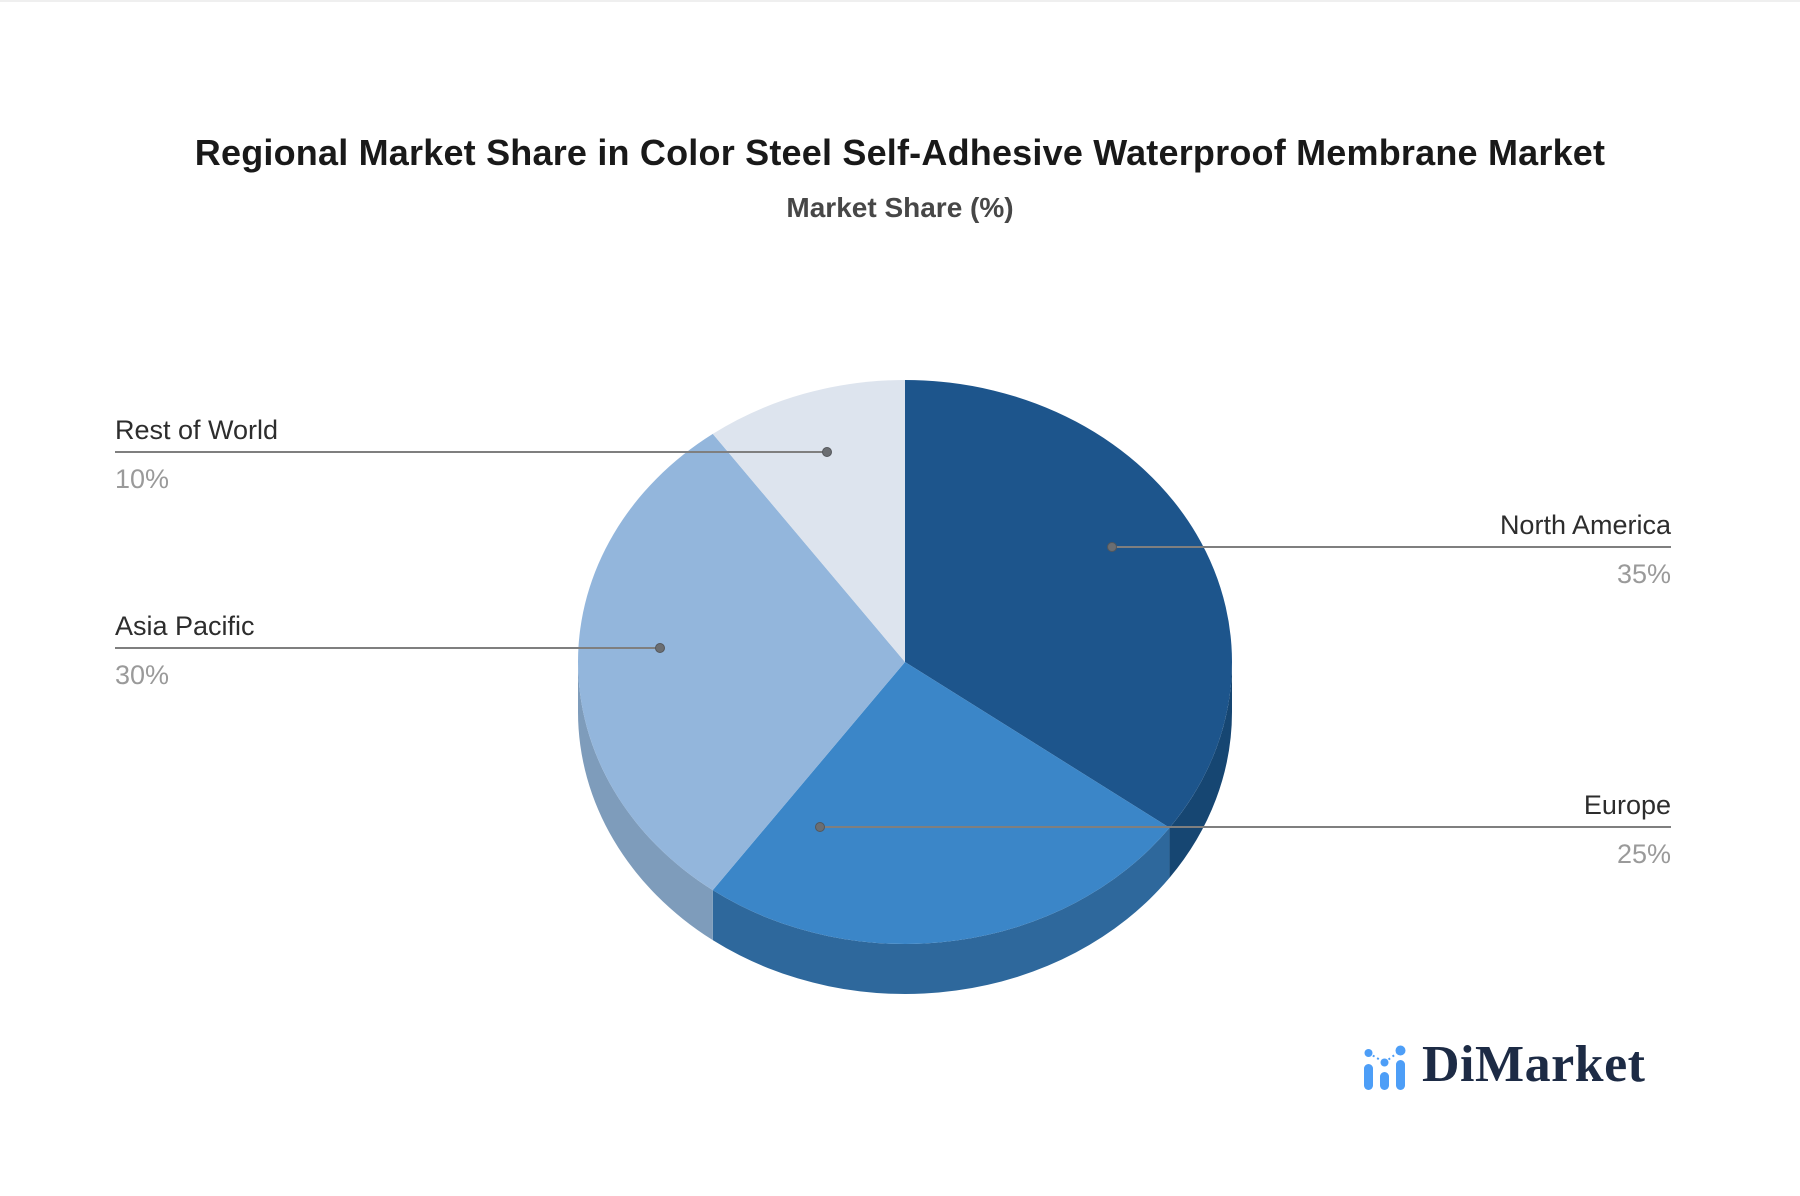  I want to click on top-border, so click(900, 1).